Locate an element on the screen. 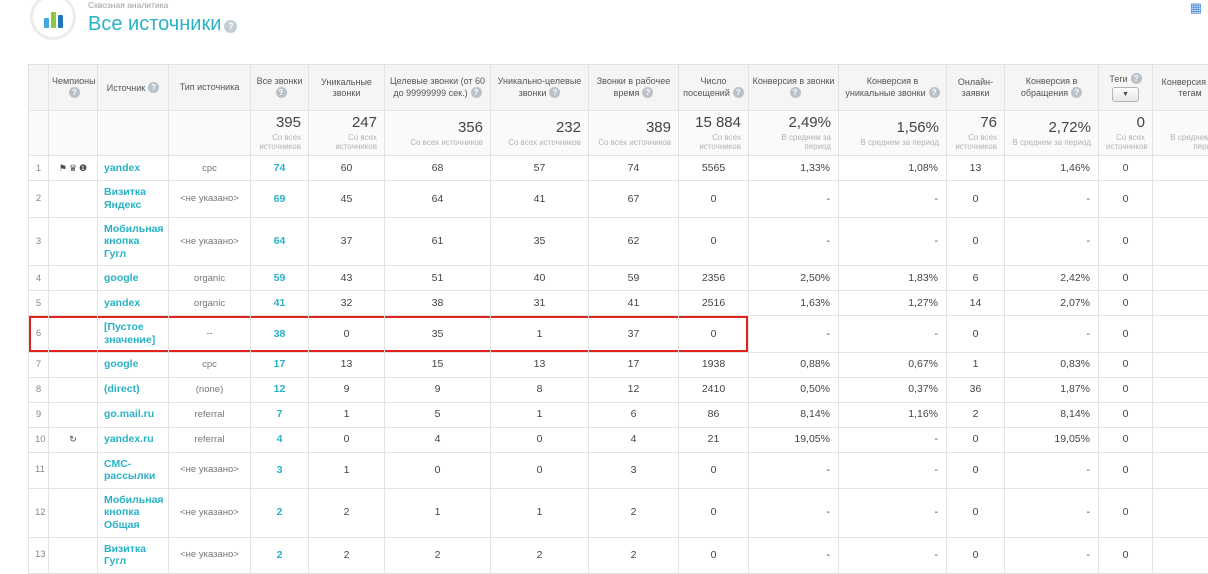 The image size is (1208, 574). column-header-champions: Чемпионы? is located at coordinates (73, 88).